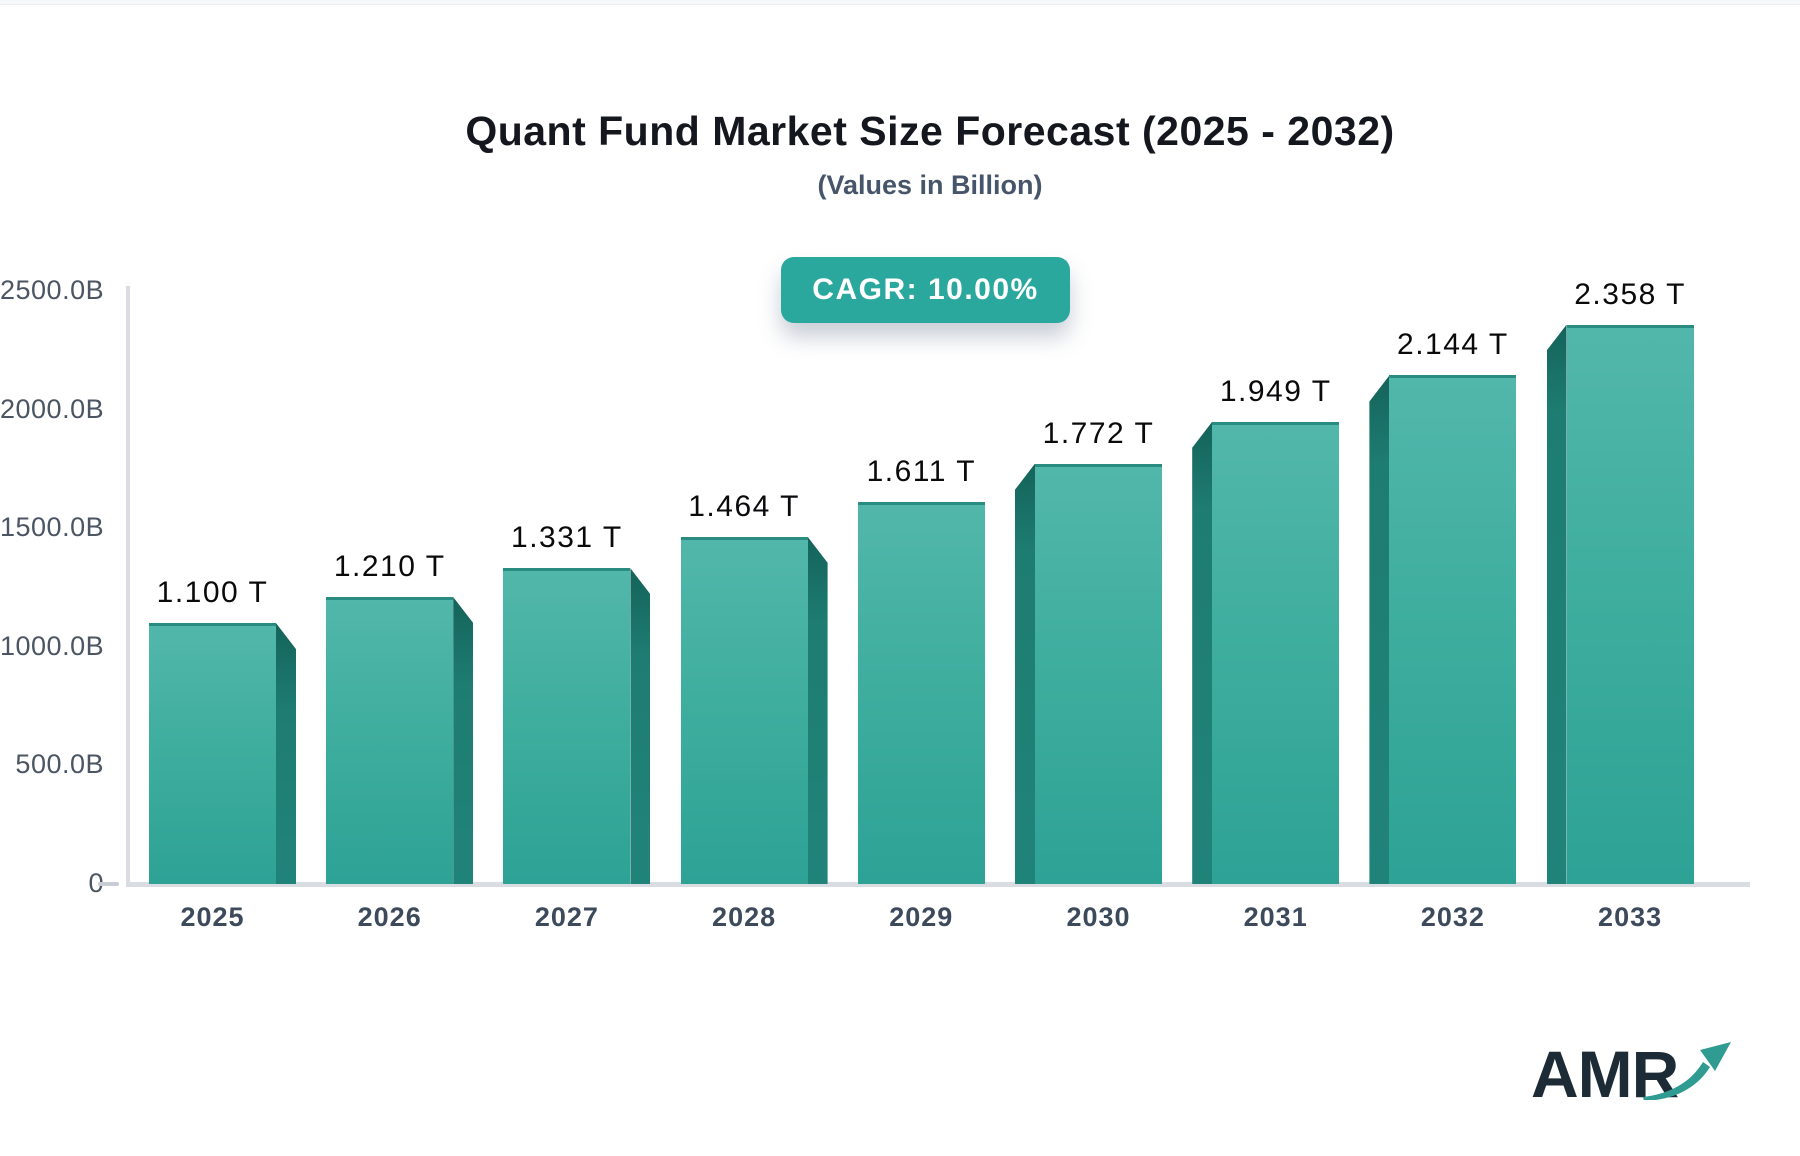 The height and width of the screenshot is (1156, 1800). What do you see at coordinates (52, 527) in the screenshot?
I see `y-axis-tick-label: 1500.0B` at bounding box center [52, 527].